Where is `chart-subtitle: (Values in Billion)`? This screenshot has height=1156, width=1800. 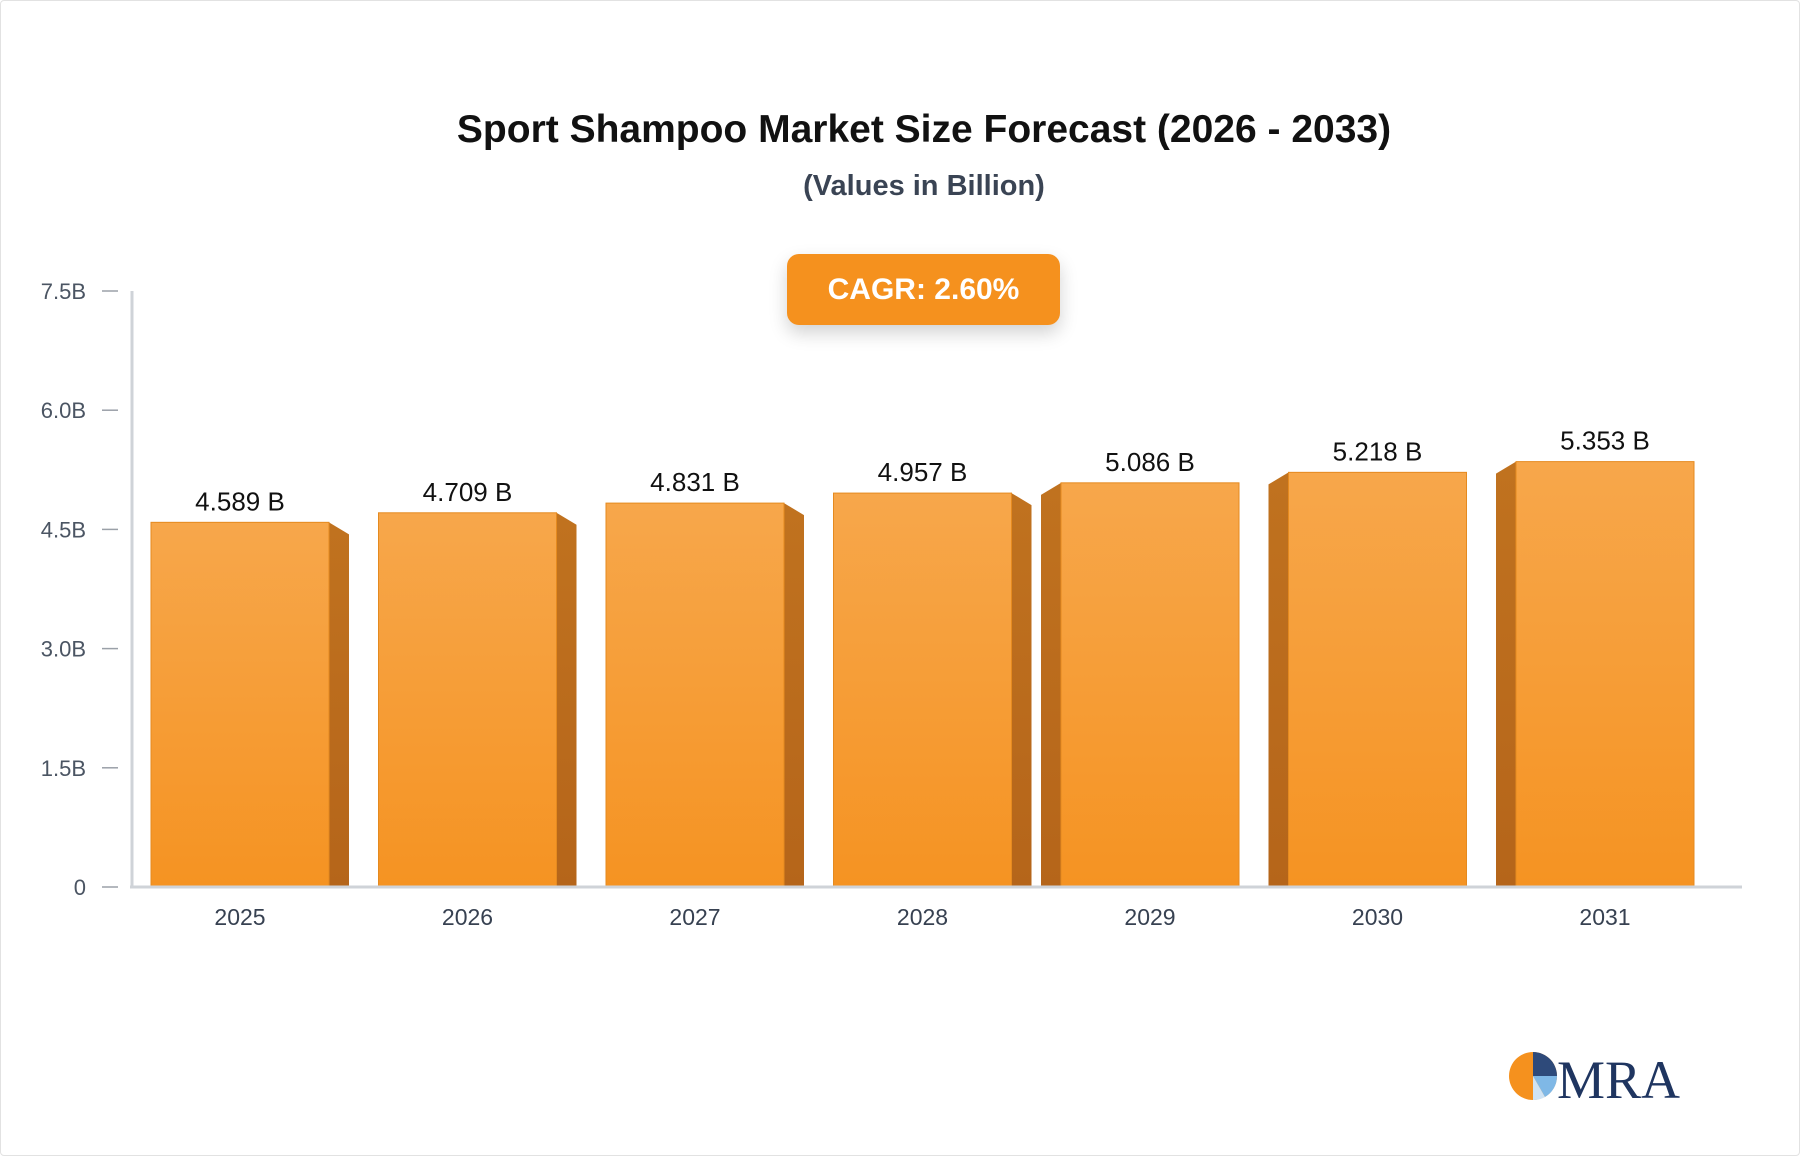 chart-subtitle: (Values in Billion) is located at coordinates (924, 186).